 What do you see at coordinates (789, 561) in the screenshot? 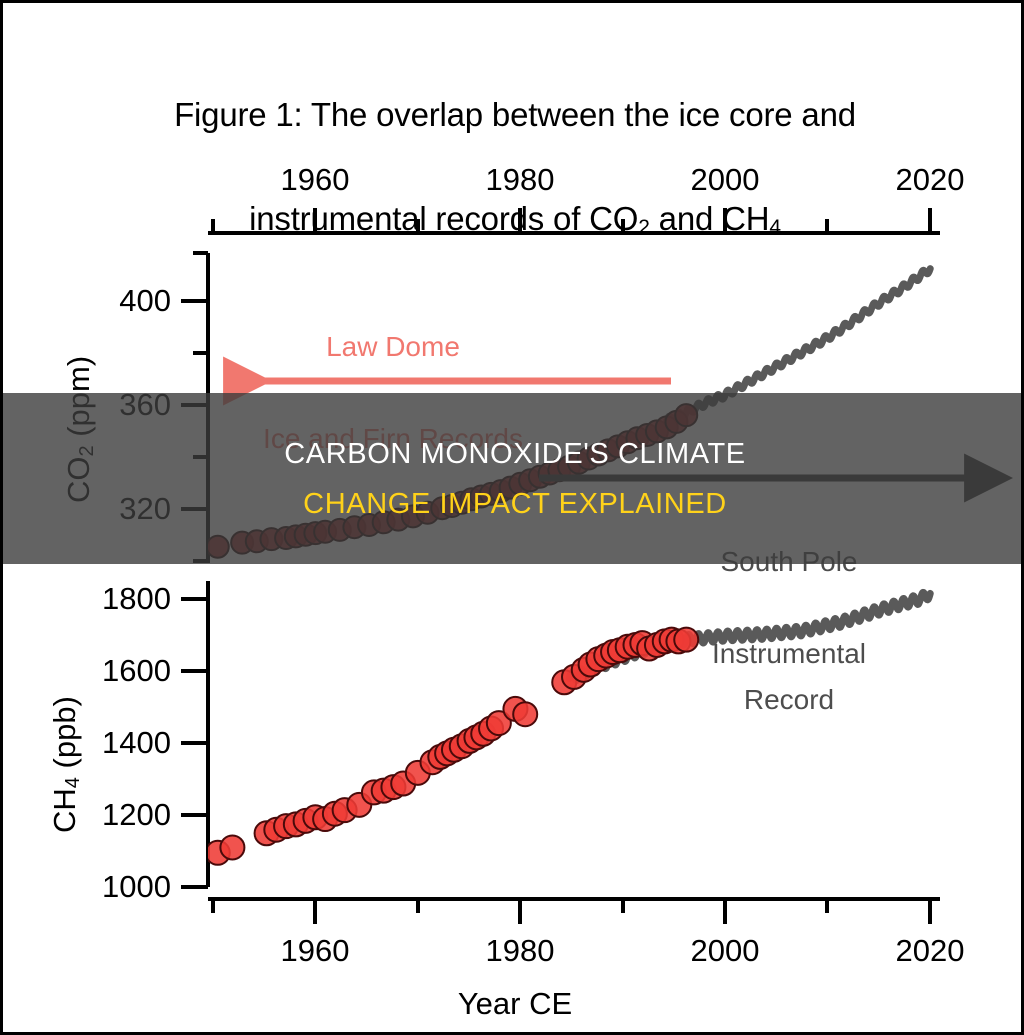
I see `south-pole-annotation-line-1: South Pole` at bounding box center [789, 561].